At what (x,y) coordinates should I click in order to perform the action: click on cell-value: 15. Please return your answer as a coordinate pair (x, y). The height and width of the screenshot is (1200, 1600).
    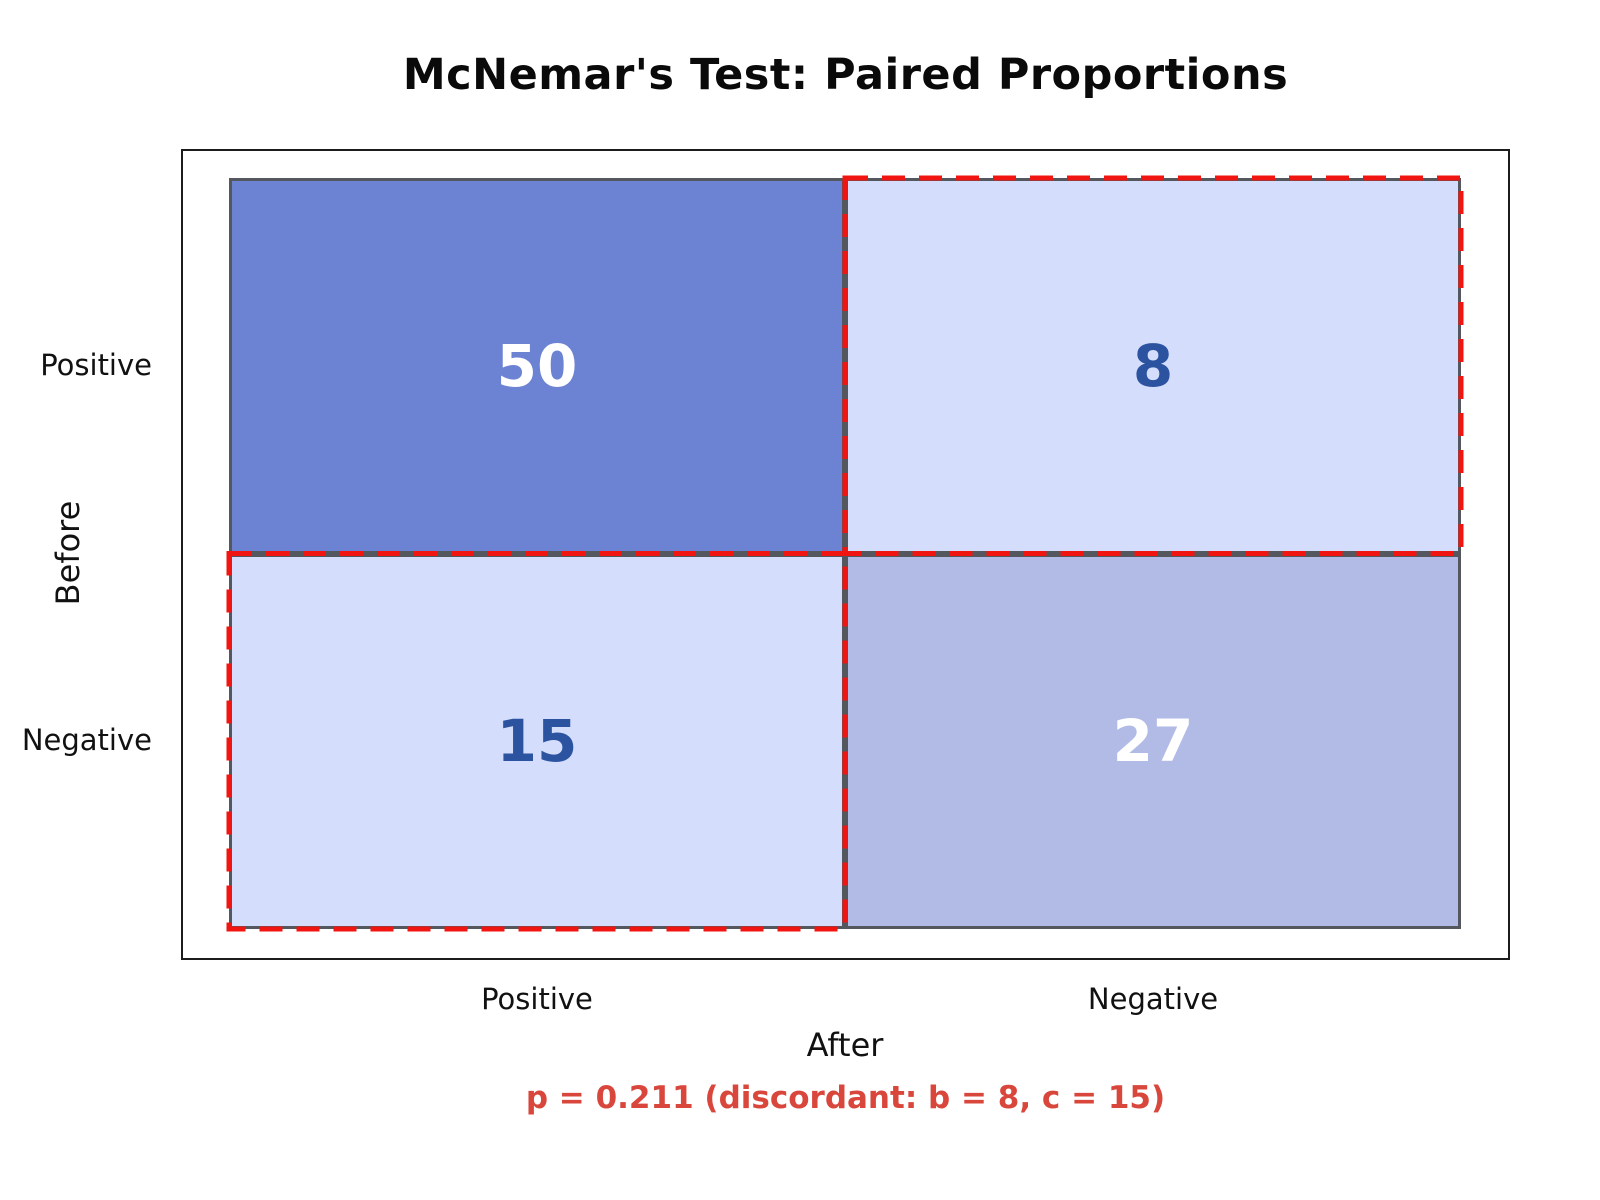
    Looking at the image, I should click on (537, 741).